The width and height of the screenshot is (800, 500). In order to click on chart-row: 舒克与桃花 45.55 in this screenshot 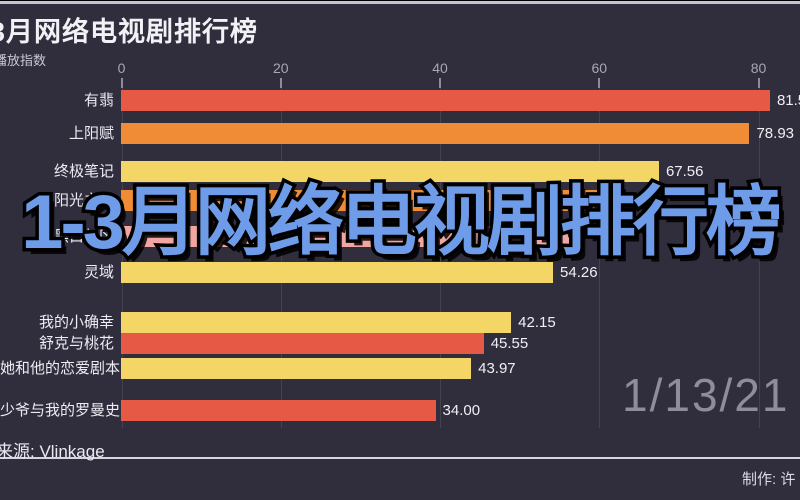, I will do `click(400, 343)`.